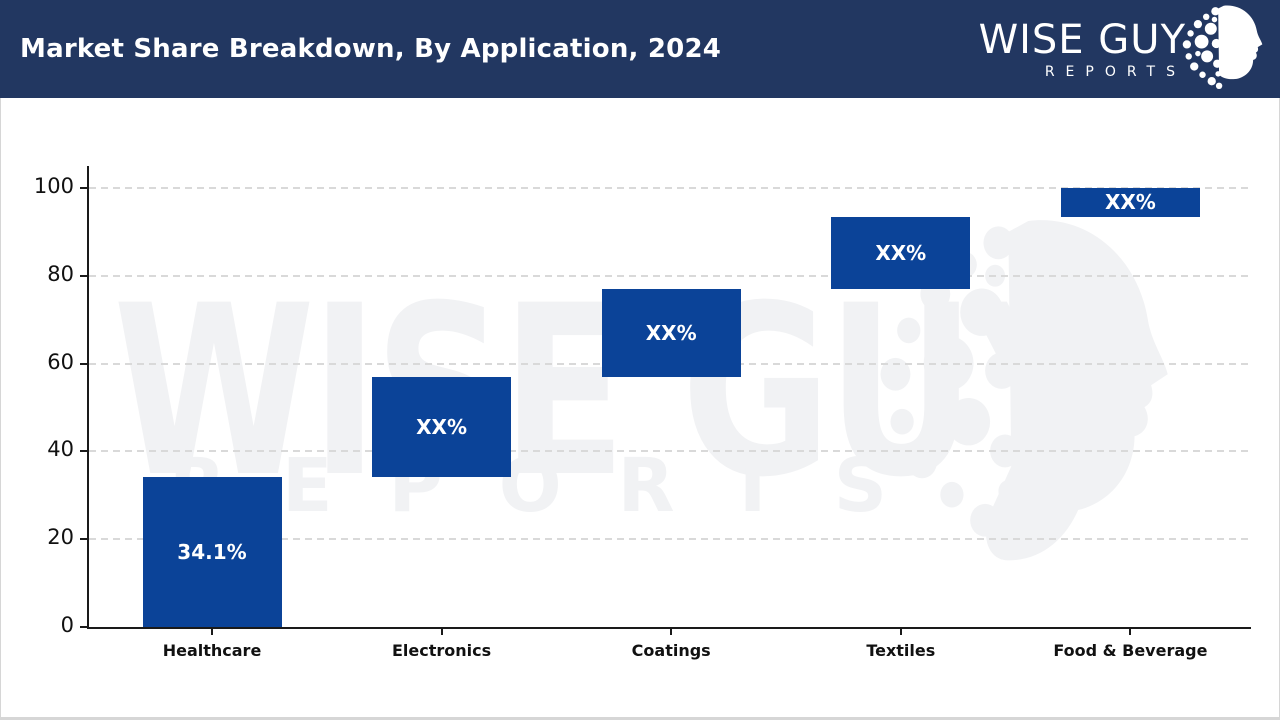  What do you see at coordinates (60, 449) in the screenshot?
I see `y-tick-label: 40` at bounding box center [60, 449].